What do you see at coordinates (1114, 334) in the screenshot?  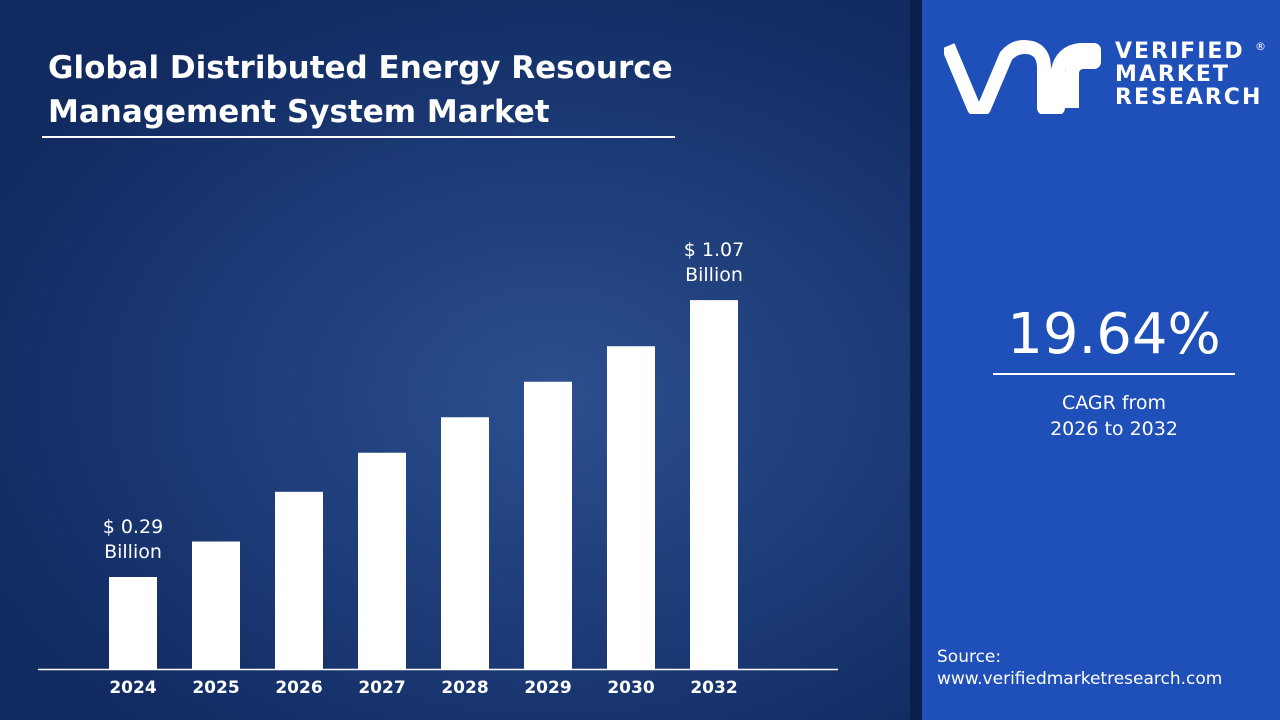 I see `cagr-value: 19.64%` at bounding box center [1114, 334].